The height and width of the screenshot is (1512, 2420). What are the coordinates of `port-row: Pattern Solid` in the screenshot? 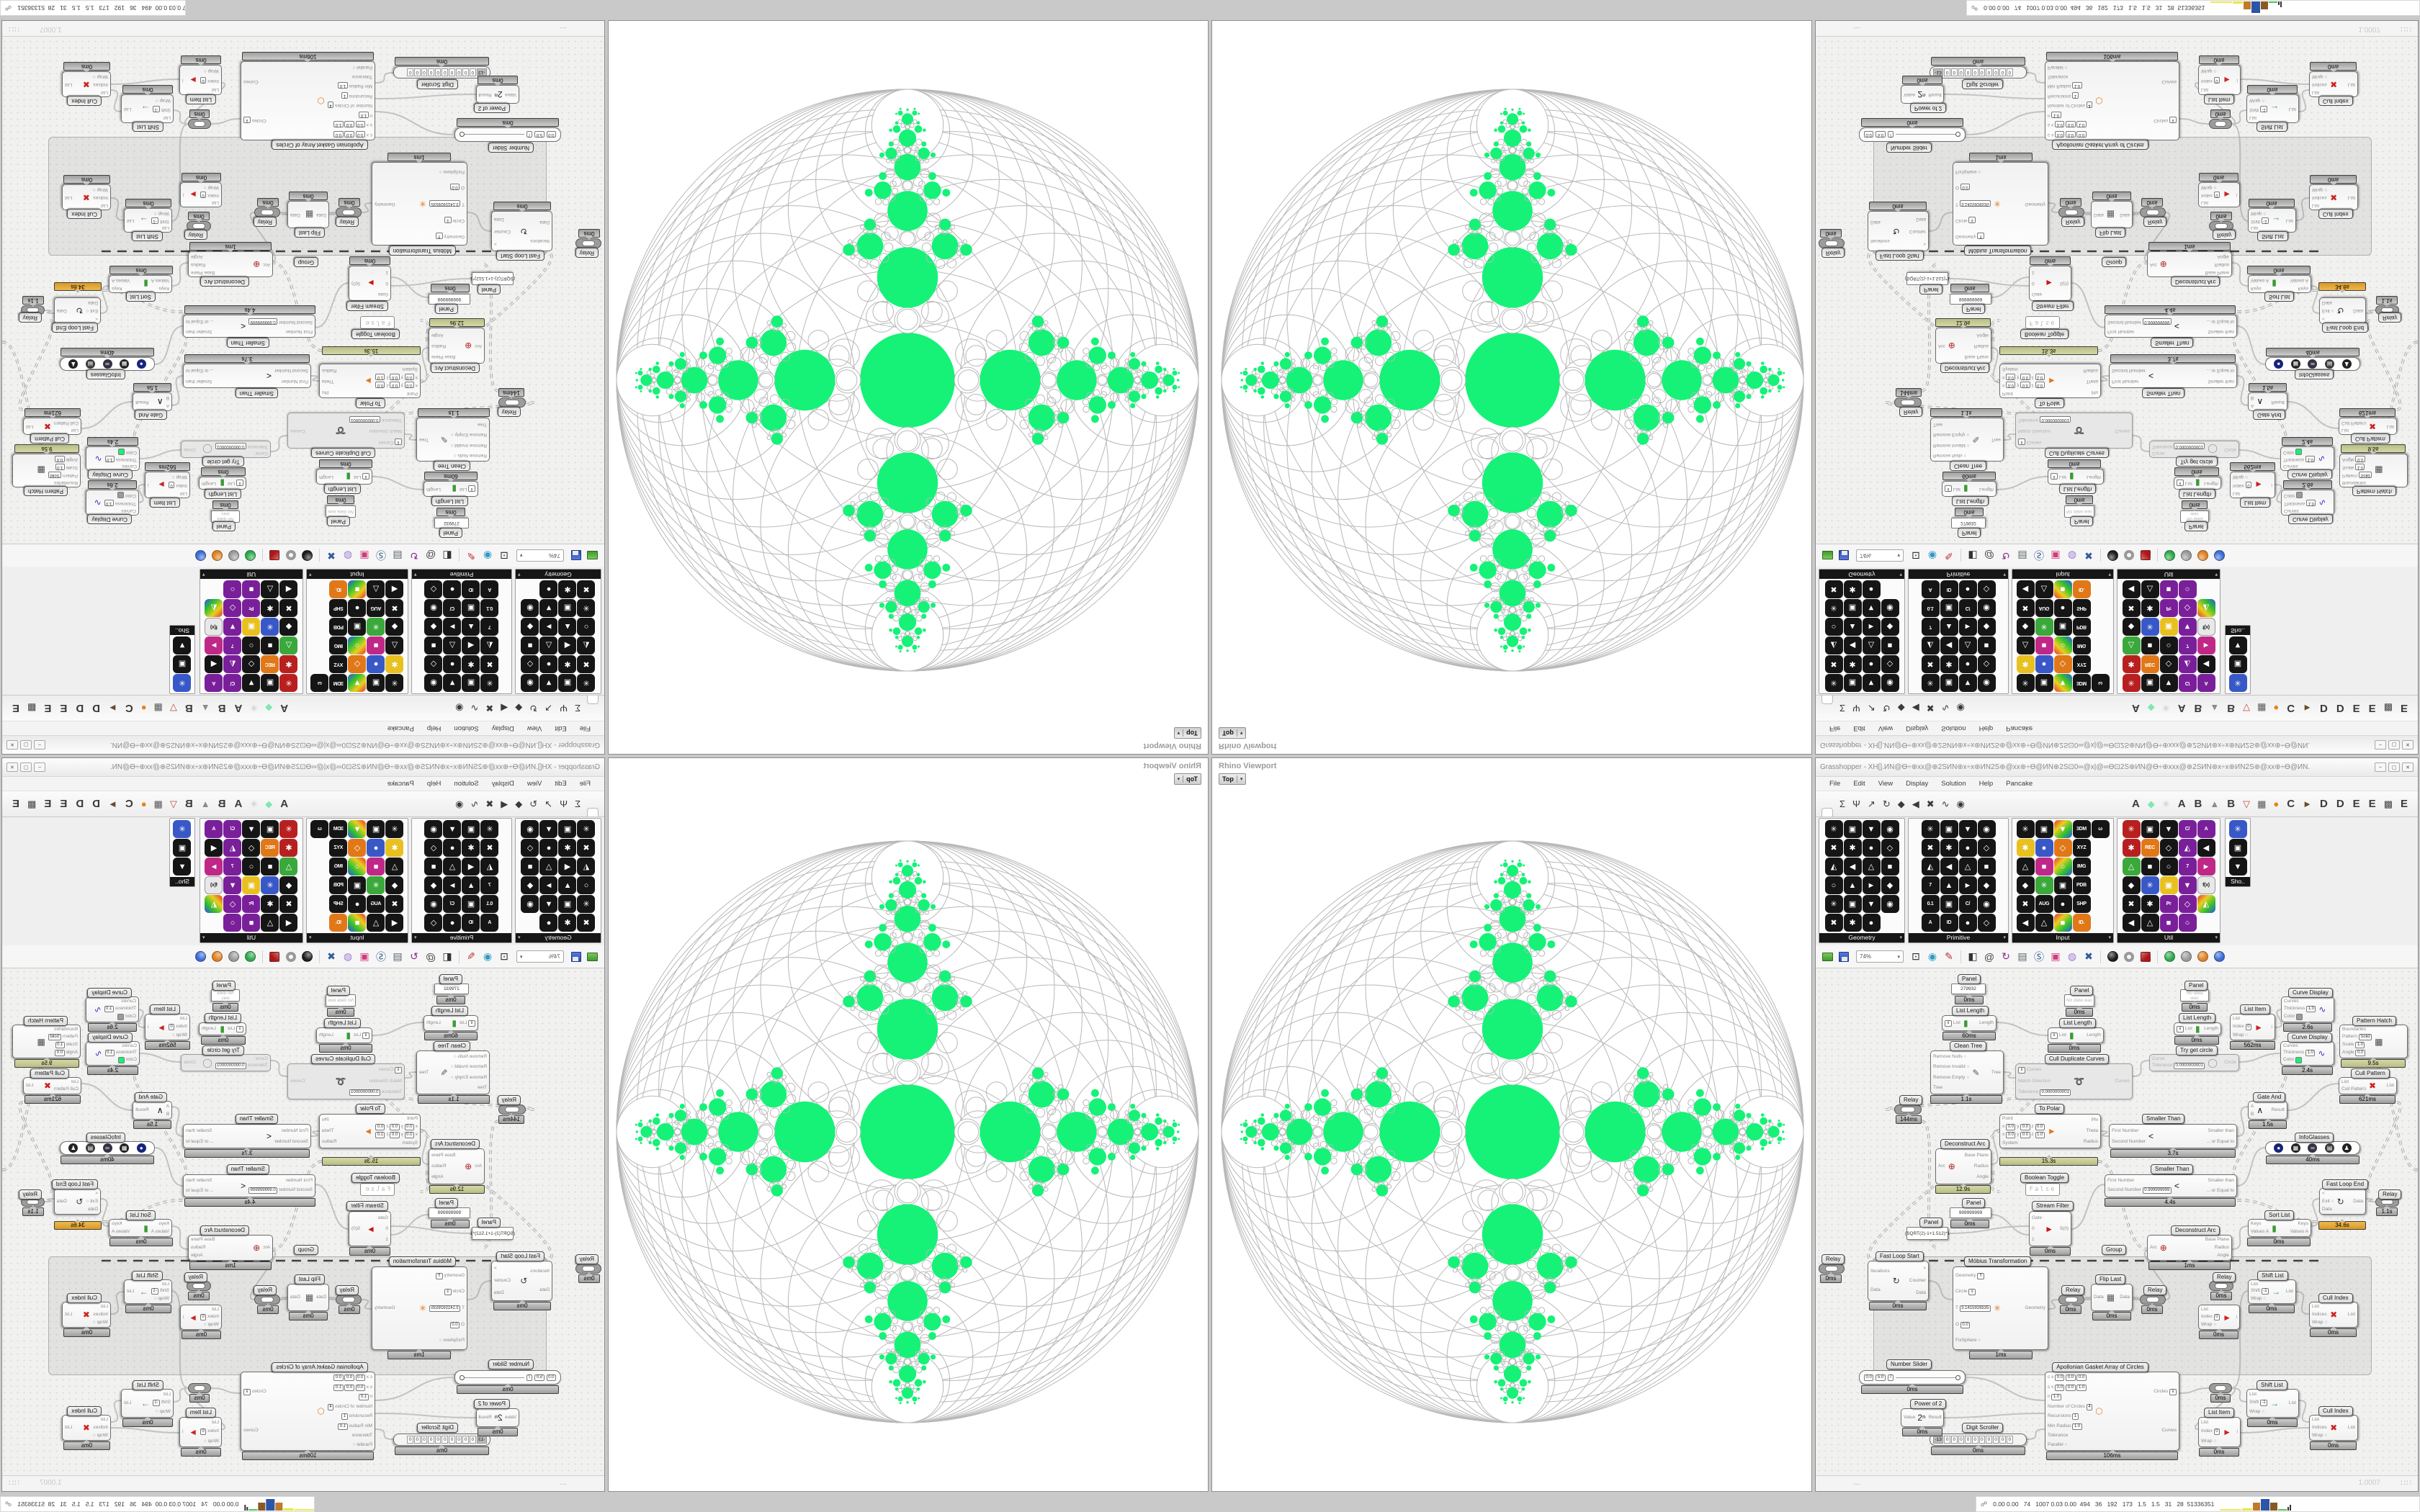 It's located at (2357, 1037).